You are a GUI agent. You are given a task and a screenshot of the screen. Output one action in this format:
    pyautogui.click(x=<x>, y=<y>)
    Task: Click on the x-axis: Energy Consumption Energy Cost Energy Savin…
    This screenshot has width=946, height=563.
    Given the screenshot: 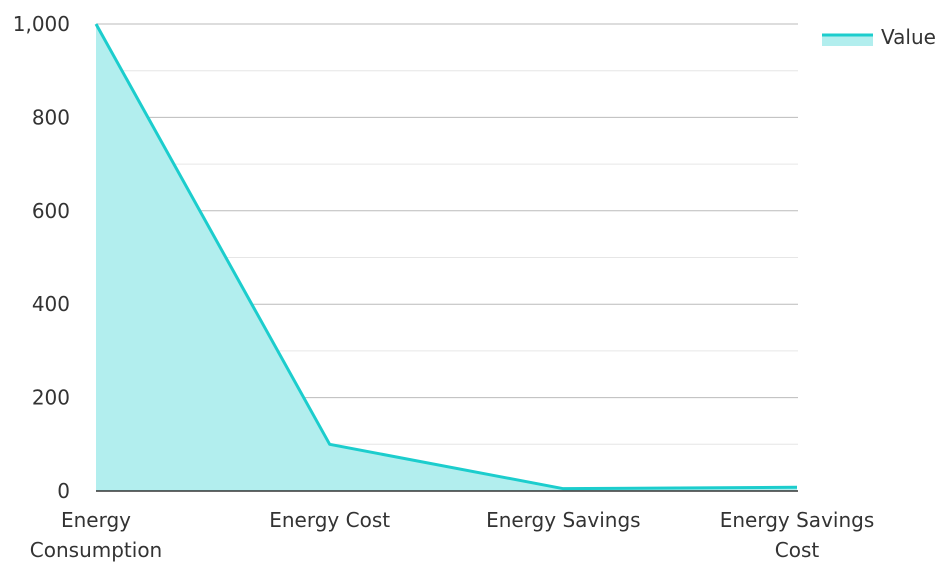 What is the action you would take?
    pyautogui.click(x=452, y=535)
    